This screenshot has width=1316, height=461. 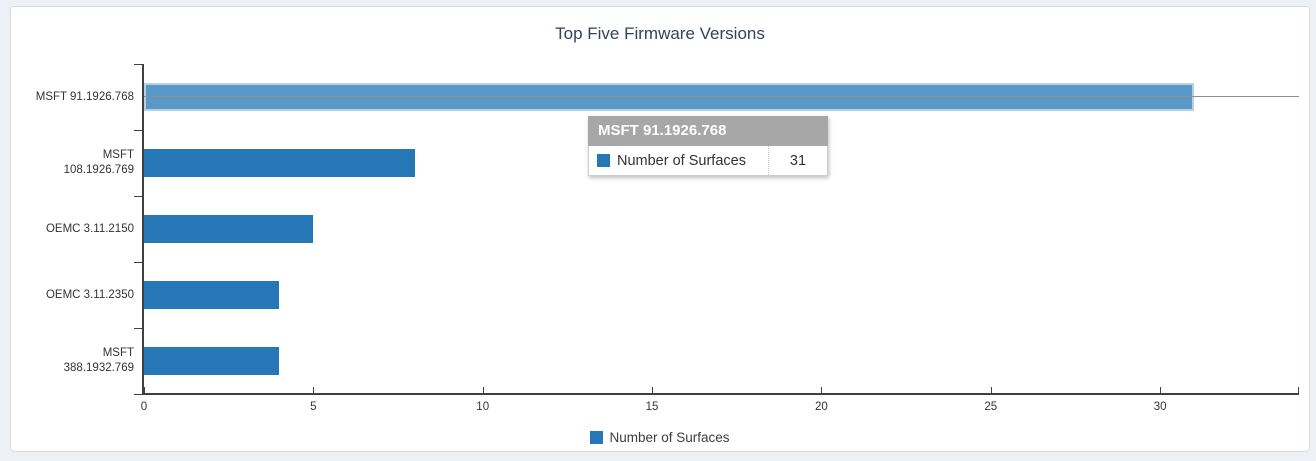 I want to click on category-label-1: MSFT 108.1926.769, so click(x=72, y=163).